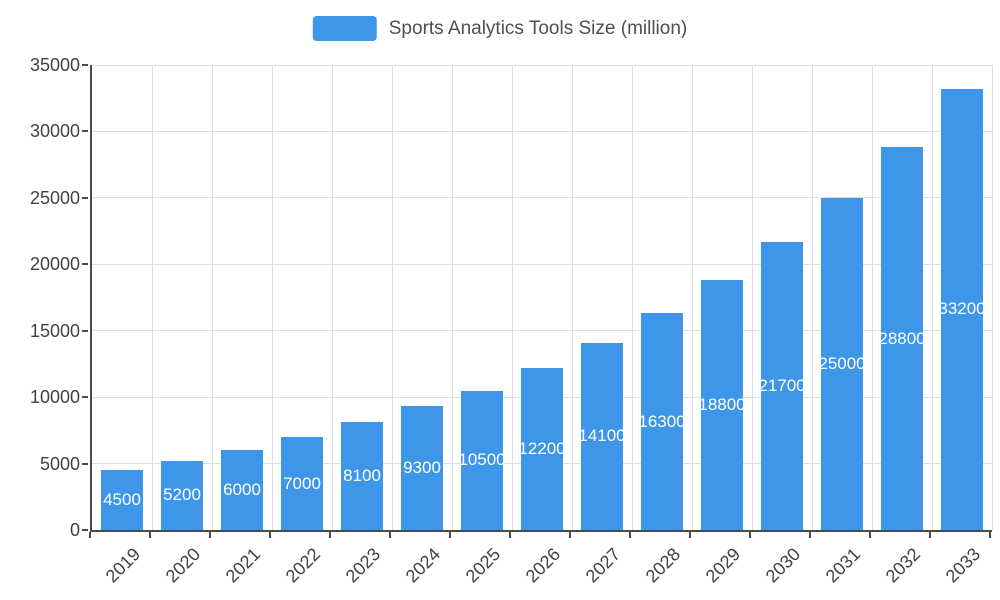 This screenshot has height=600, width=1000. Describe the element at coordinates (243, 565) in the screenshot. I see `x-axis-tick-label: 2021` at that location.